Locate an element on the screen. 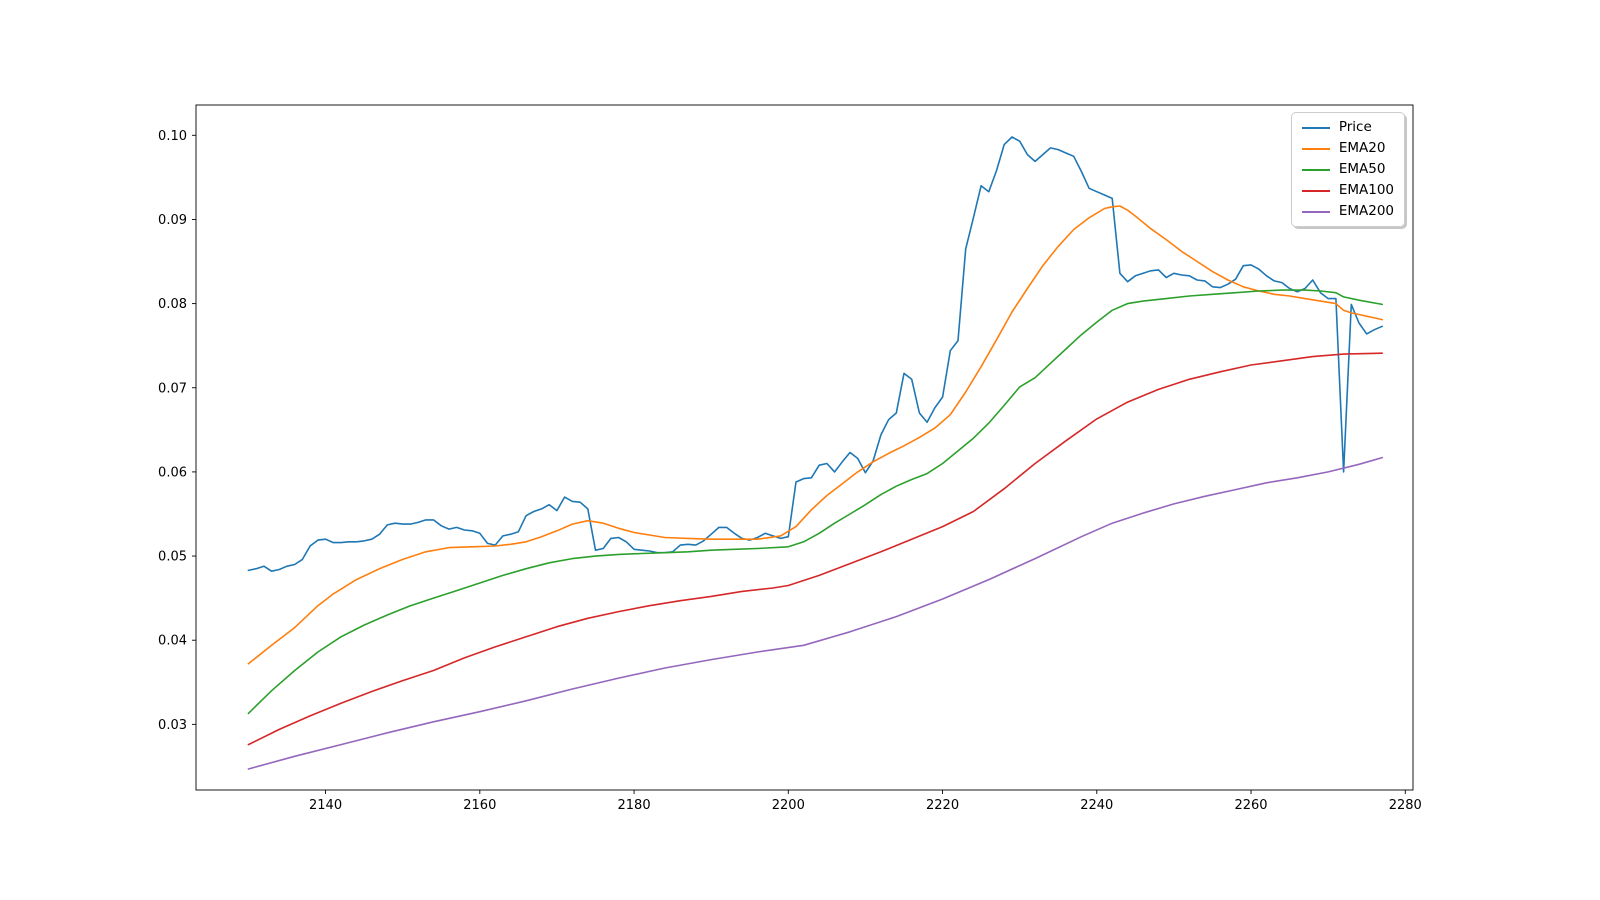 The height and width of the screenshot is (900, 1600). legend-item-ema200: EMA200 is located at coordinates (1347, 211).